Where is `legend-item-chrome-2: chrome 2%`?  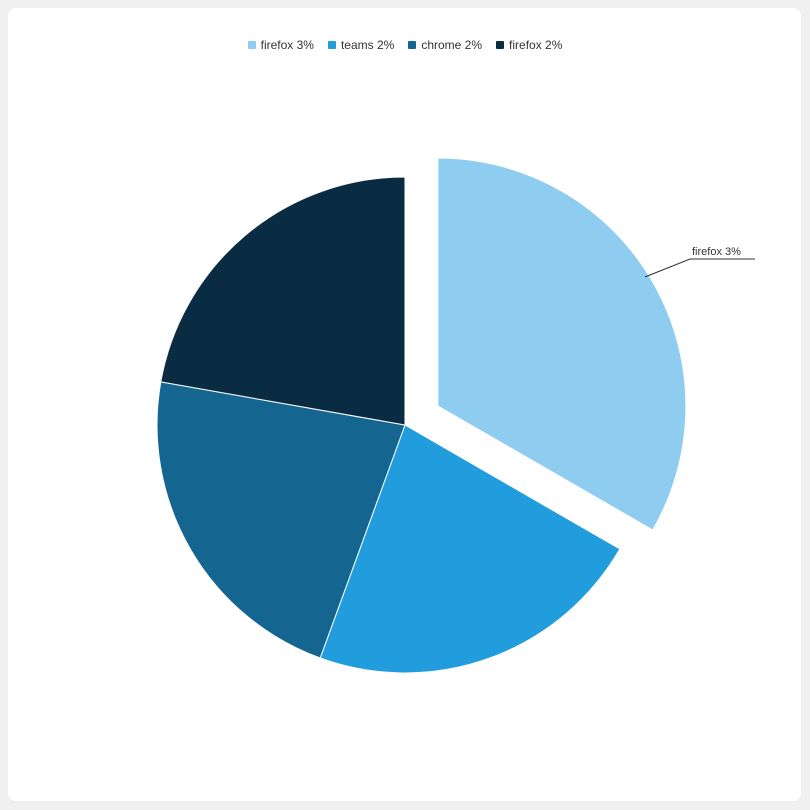 legend-item-chrome-2: chrome 2% is located at coordinates (445, 45).